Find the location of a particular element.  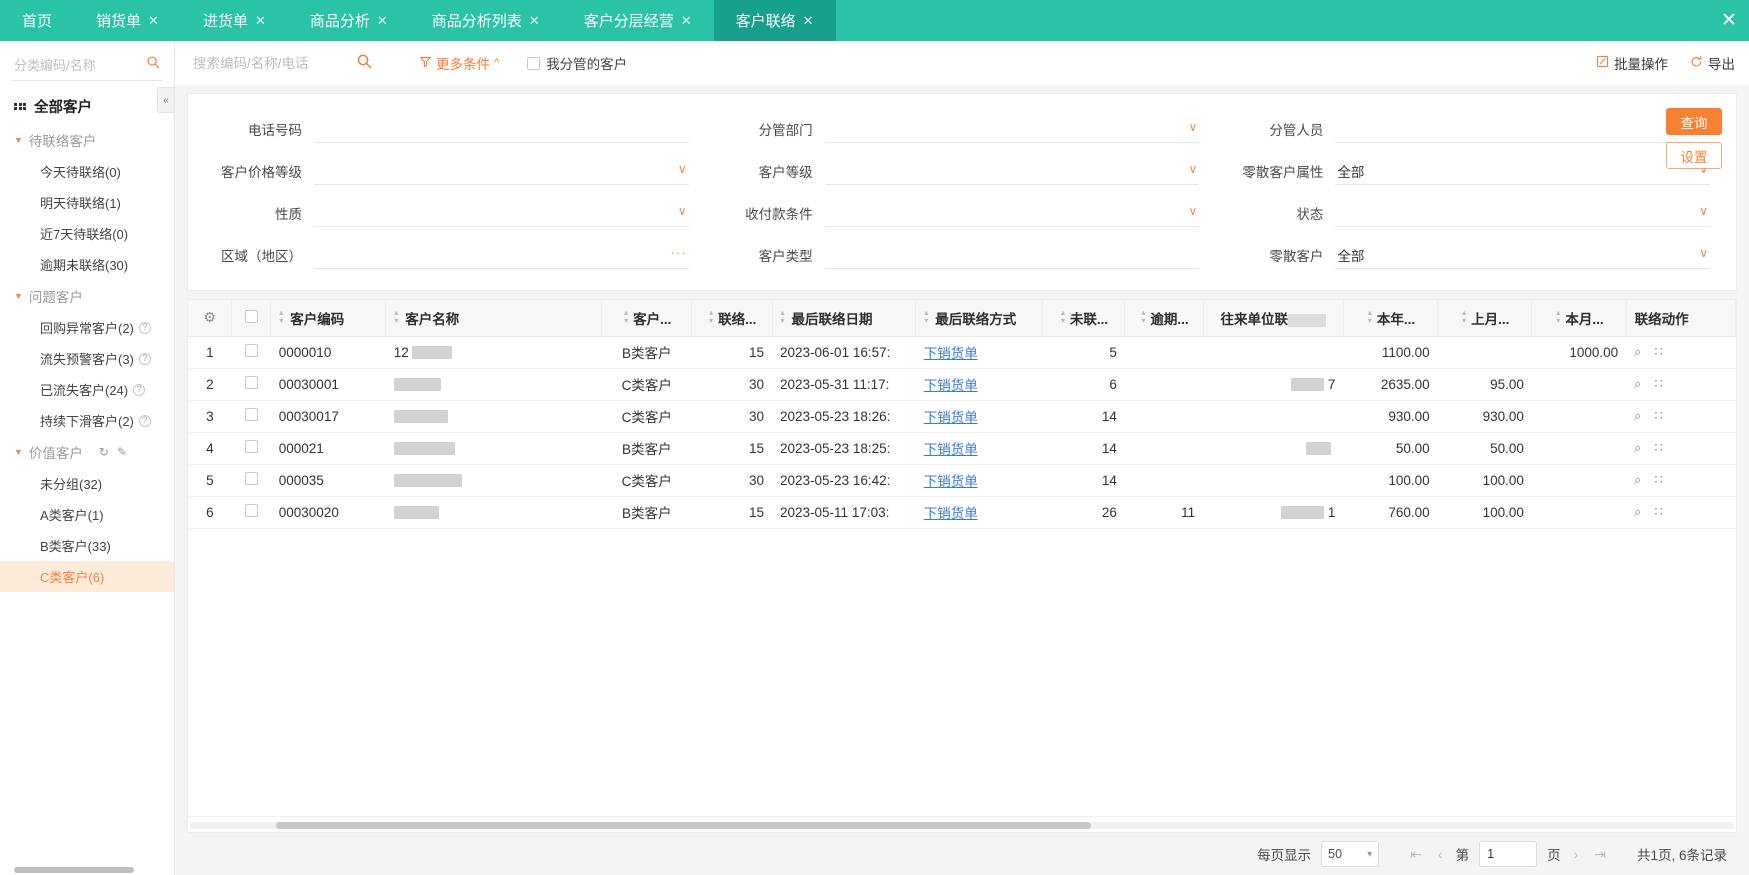

my-customers-checkbox: 我分管的客户 is located at coordinates (577, 63).